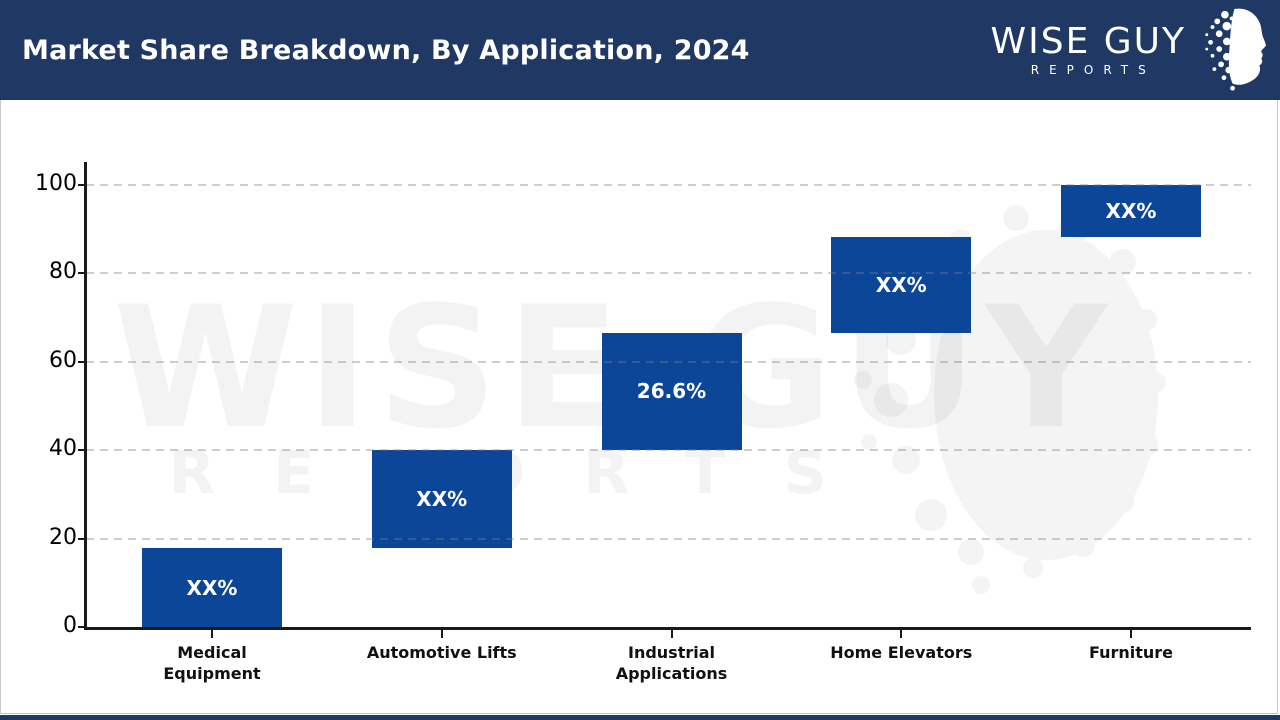 The width and height of the screenshot is (1280, 720). What do you see at coordinates (667, 628) in the screenshot?
I see `x-axis-line` at bounding box center [667, 628].